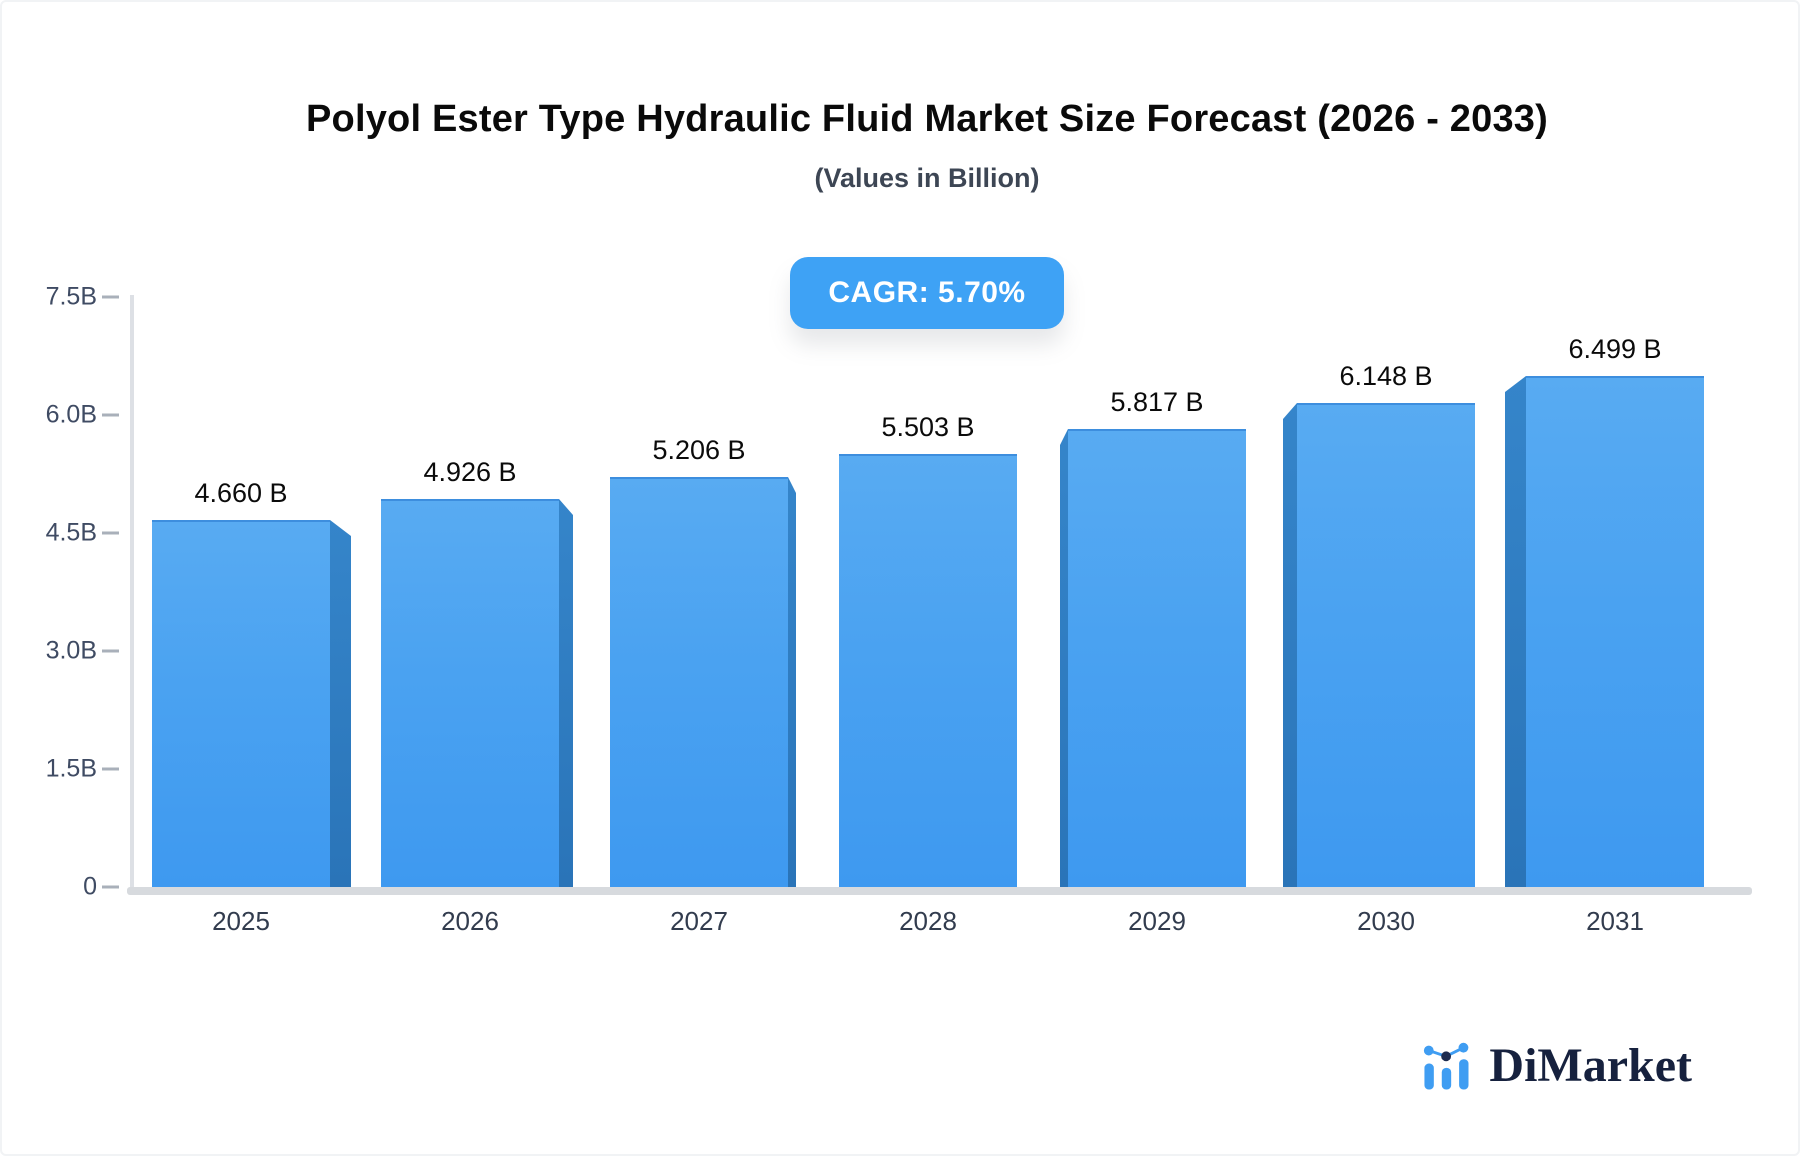  Describe the element at coordinates (928, 427) in the screenshot. I see `bar-value-label-2028: 5.503 B` at that location.